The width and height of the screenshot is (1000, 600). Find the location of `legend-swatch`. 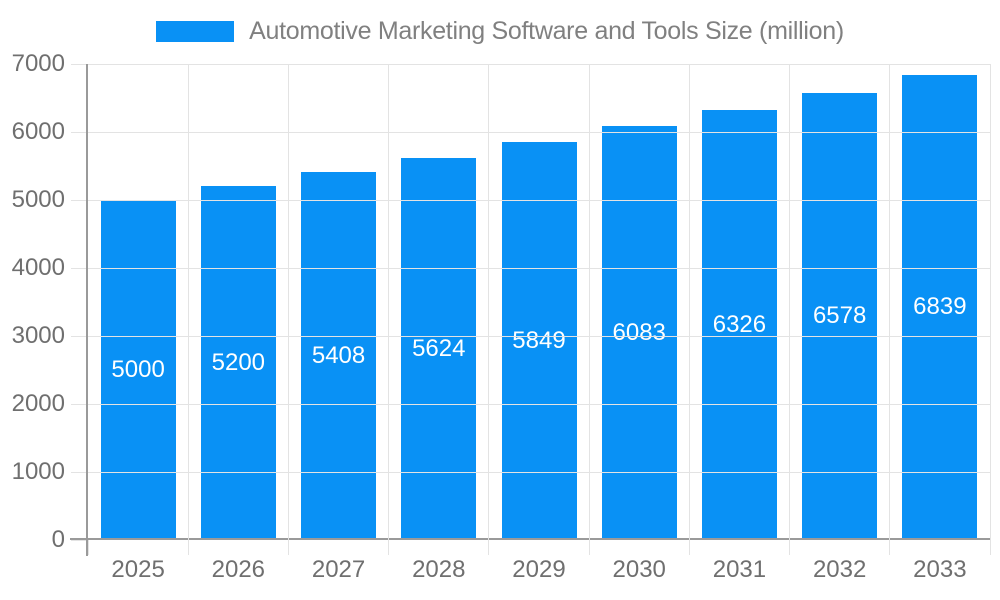

legend-swatch is located at coordinates (195, 31).